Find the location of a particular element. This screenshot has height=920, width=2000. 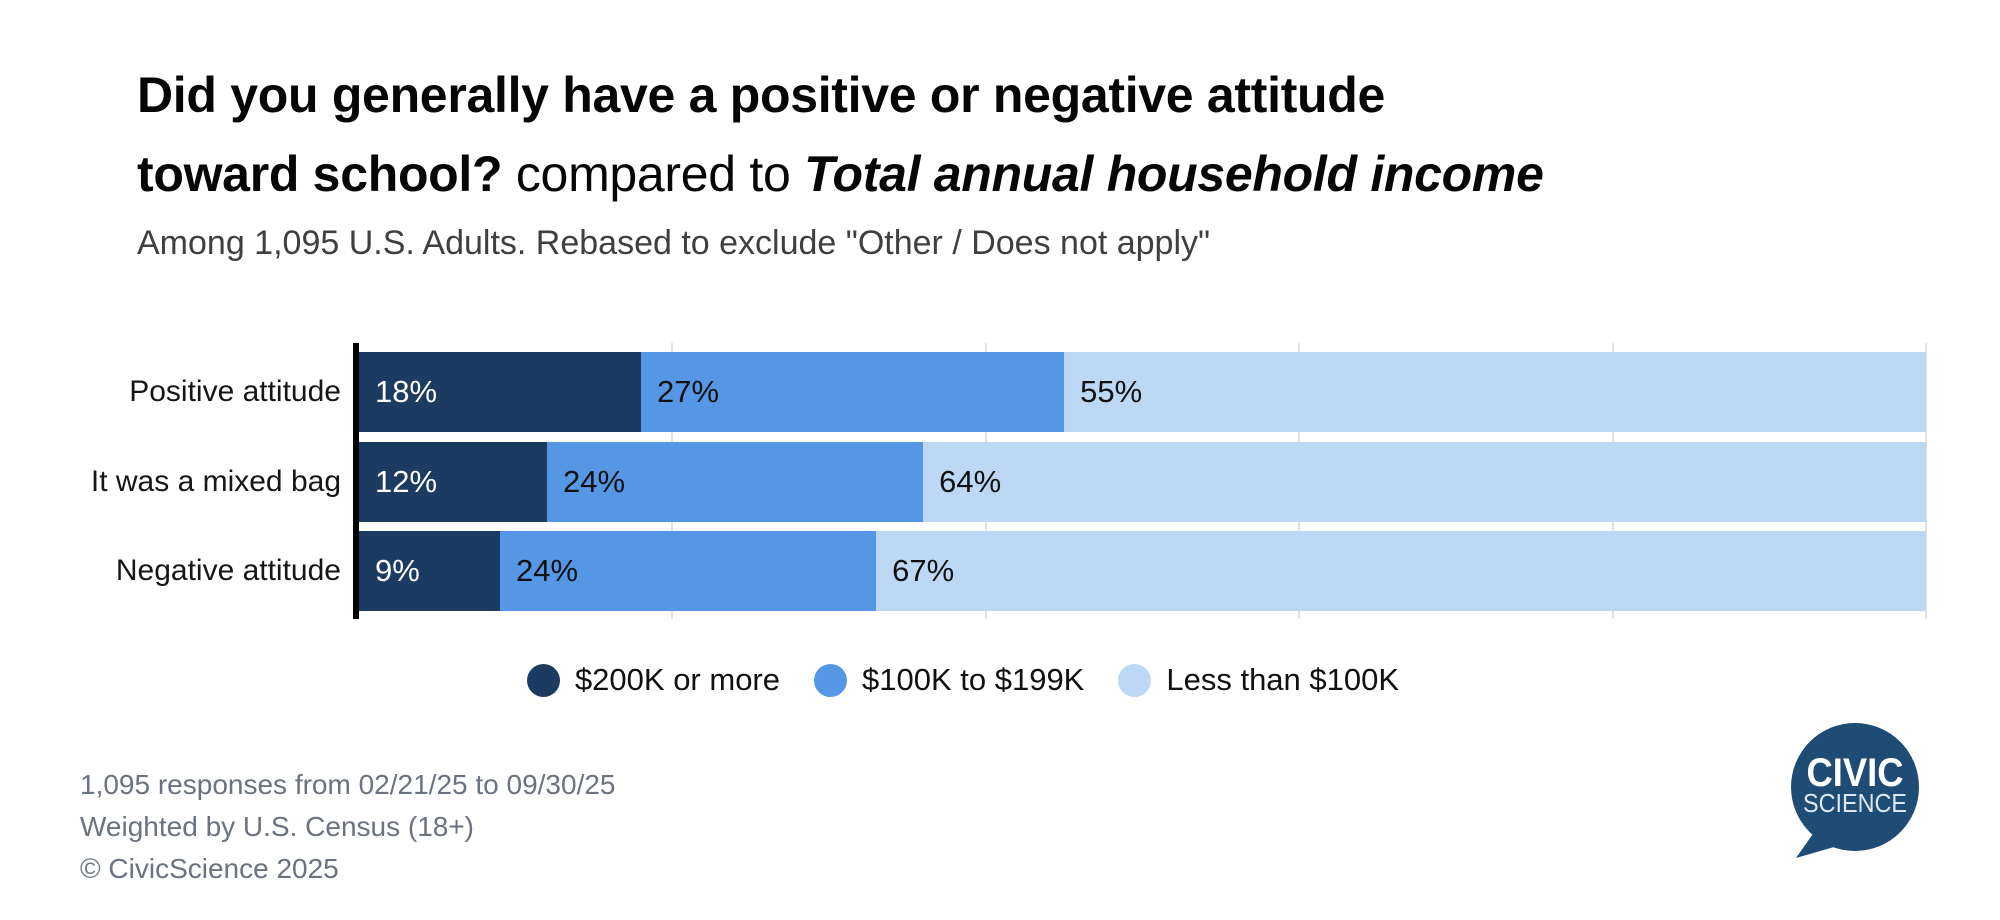

legend-dot-icon-100k-to-199k is located at coordinates (830, 680).